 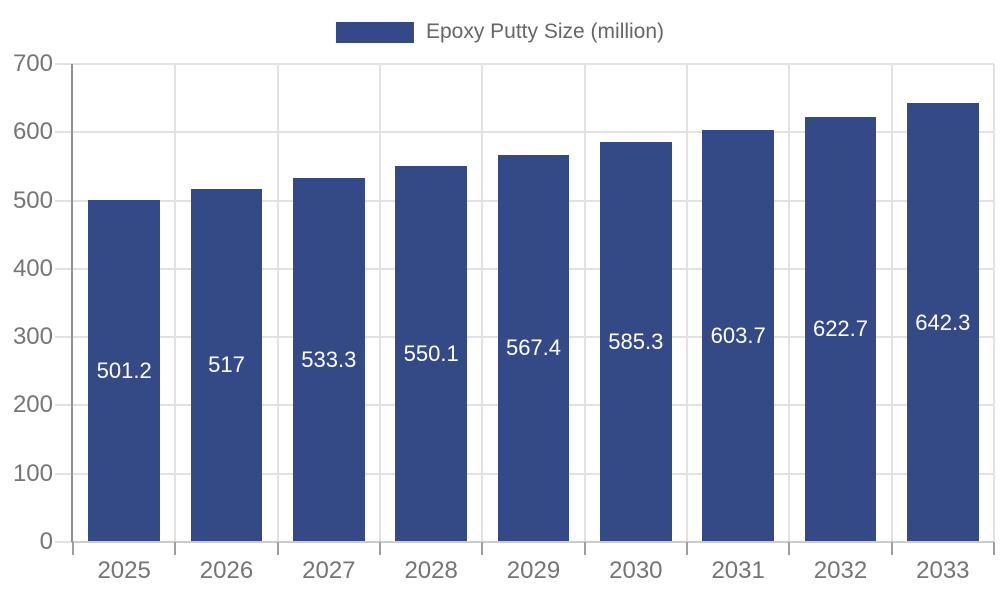 I want to click on bar: 550.1, so click(x=431, y=354).